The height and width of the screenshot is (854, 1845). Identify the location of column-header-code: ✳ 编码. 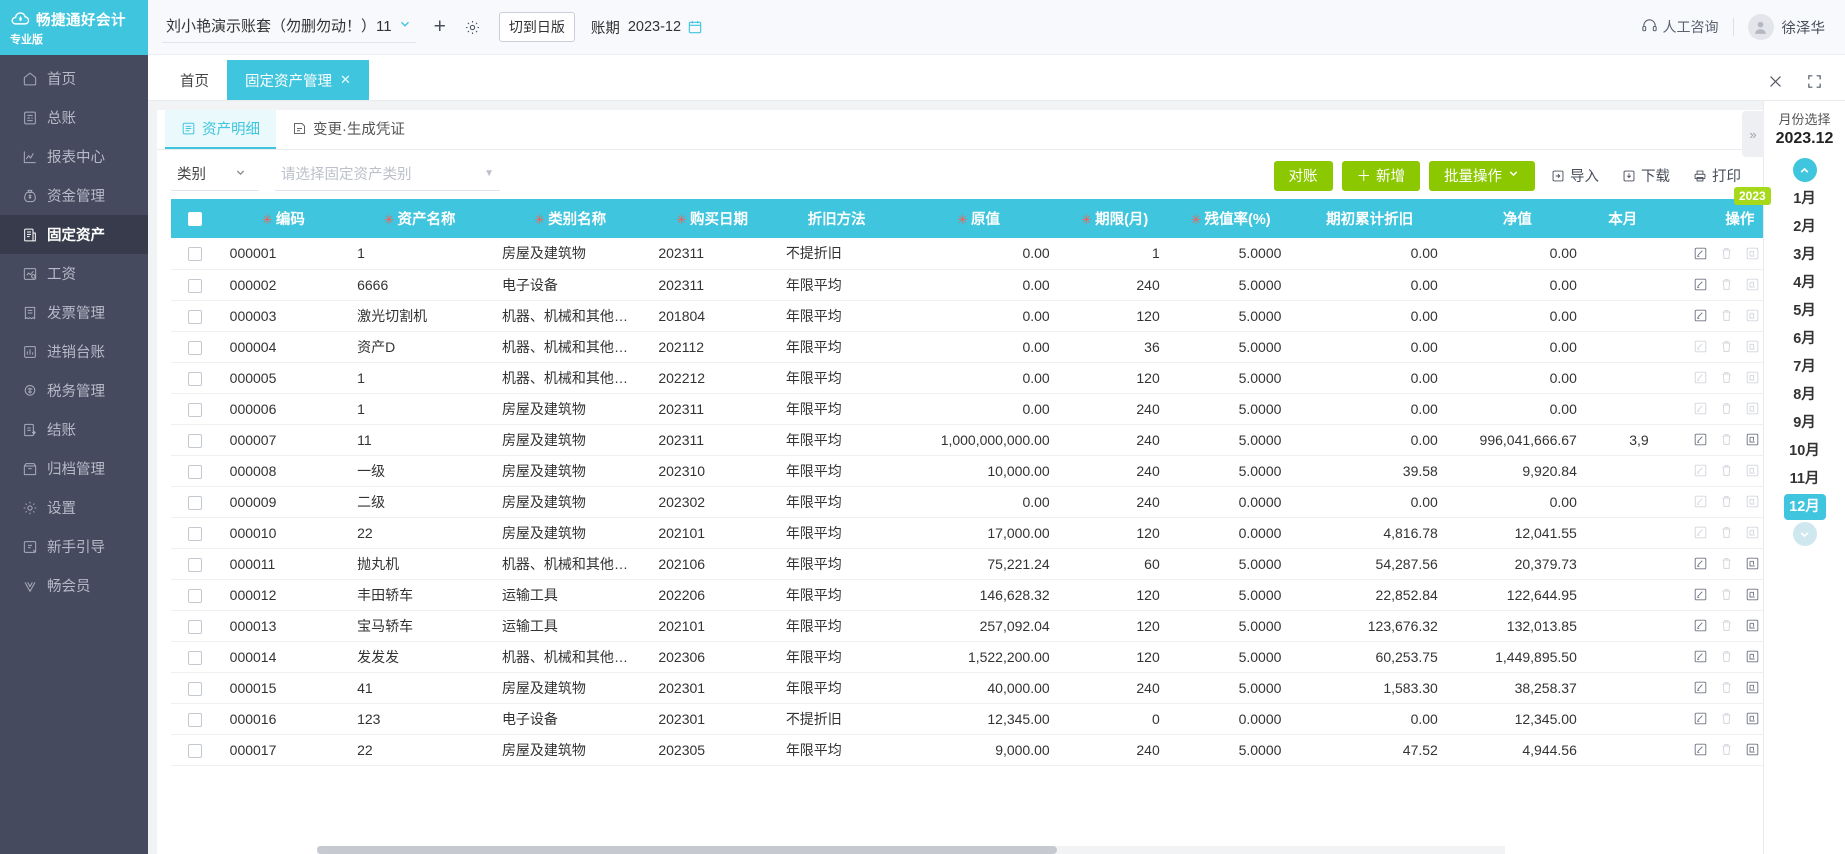
(283, 218).